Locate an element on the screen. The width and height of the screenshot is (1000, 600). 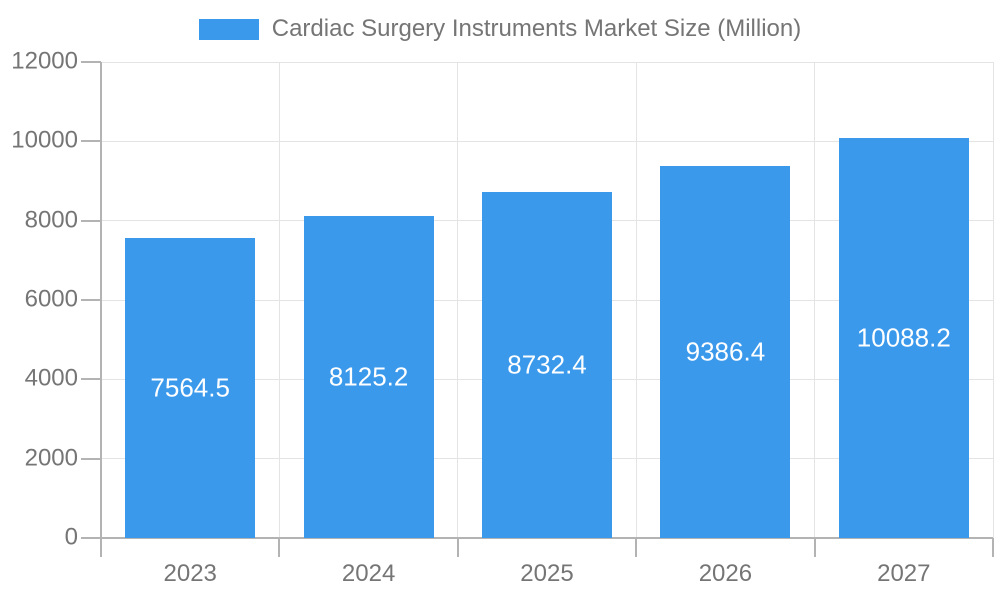
y-axis-tick-label: 2000 is located at coordinates (51, 458).